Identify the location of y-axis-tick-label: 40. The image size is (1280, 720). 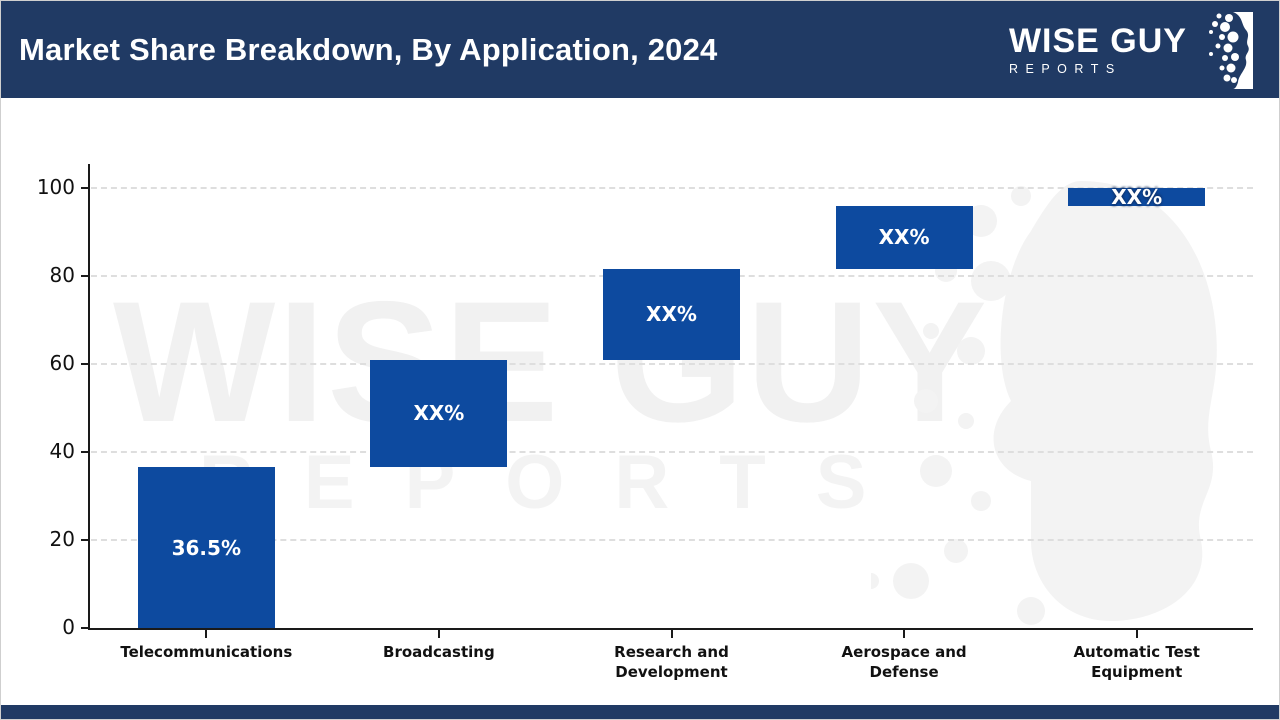
(62, 451).